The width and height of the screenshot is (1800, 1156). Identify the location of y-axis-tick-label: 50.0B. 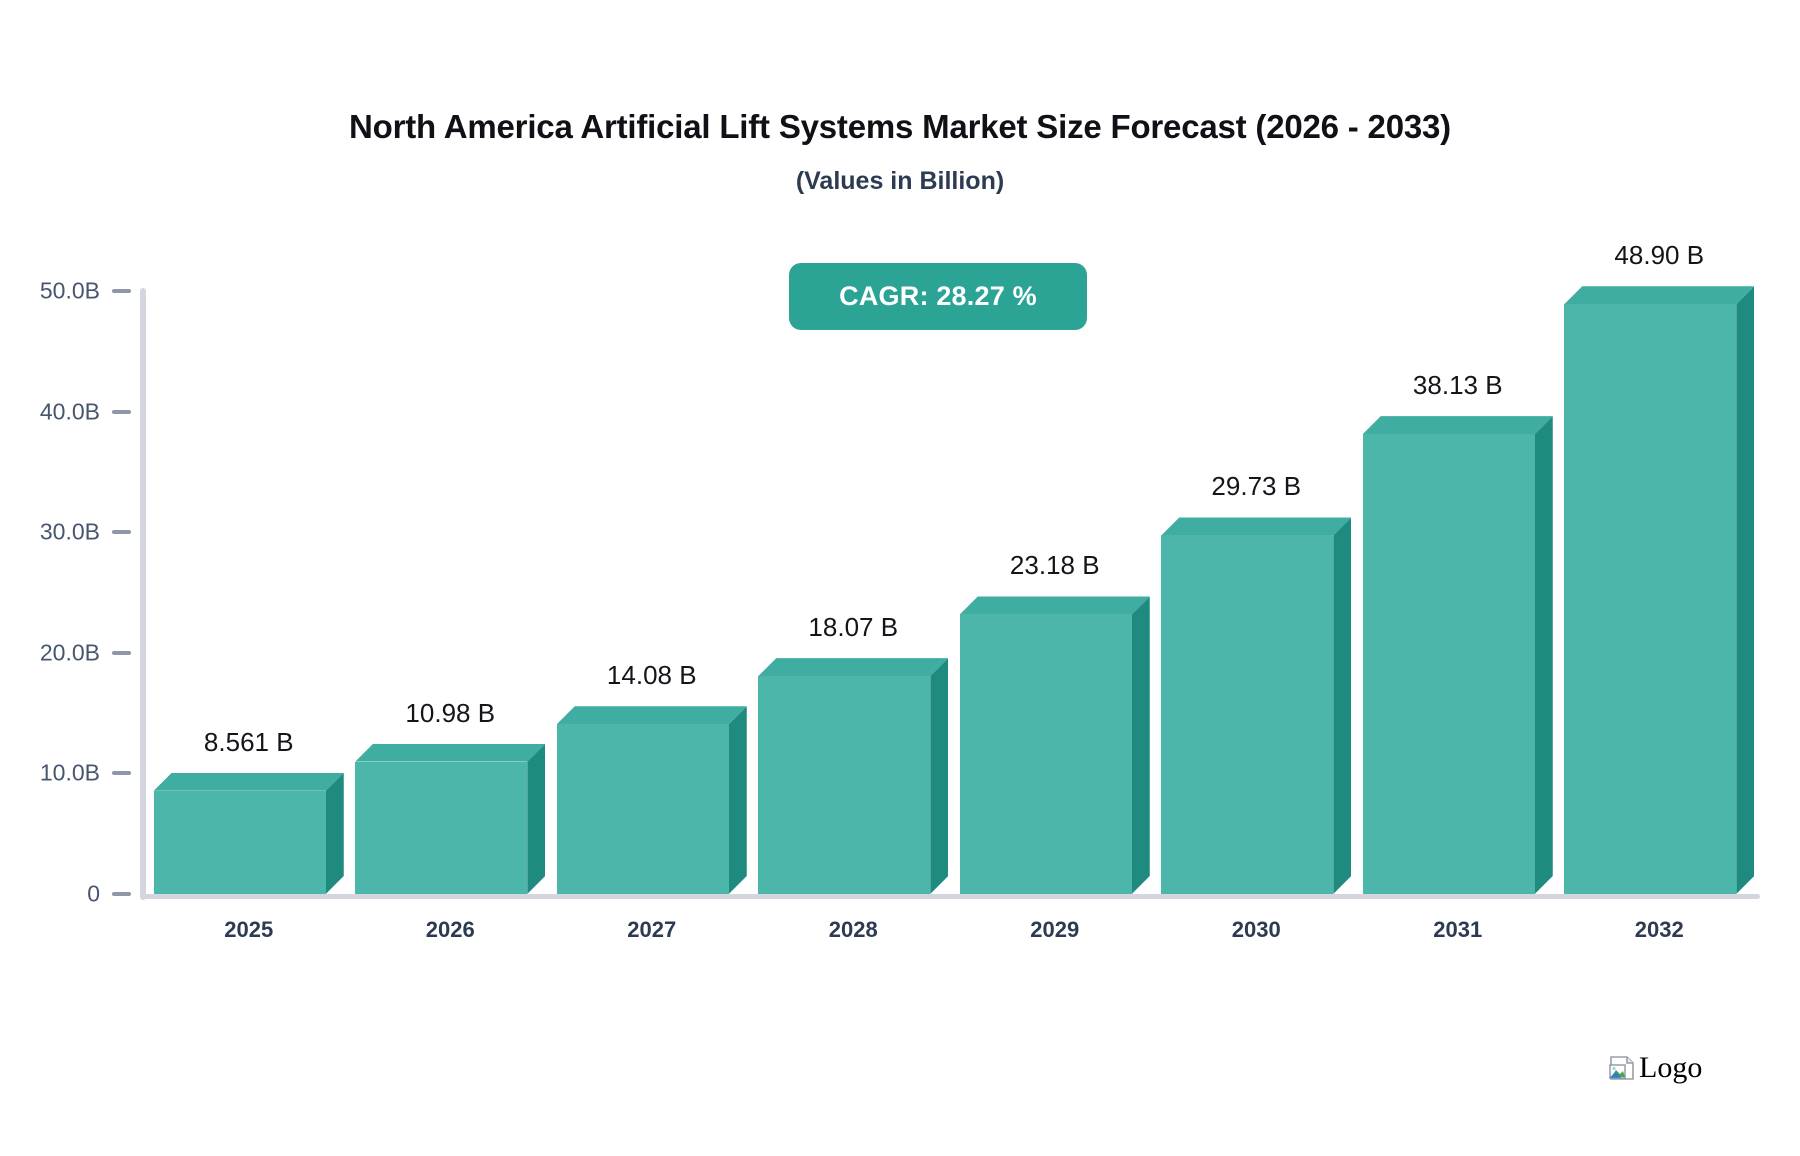
(69, 290).